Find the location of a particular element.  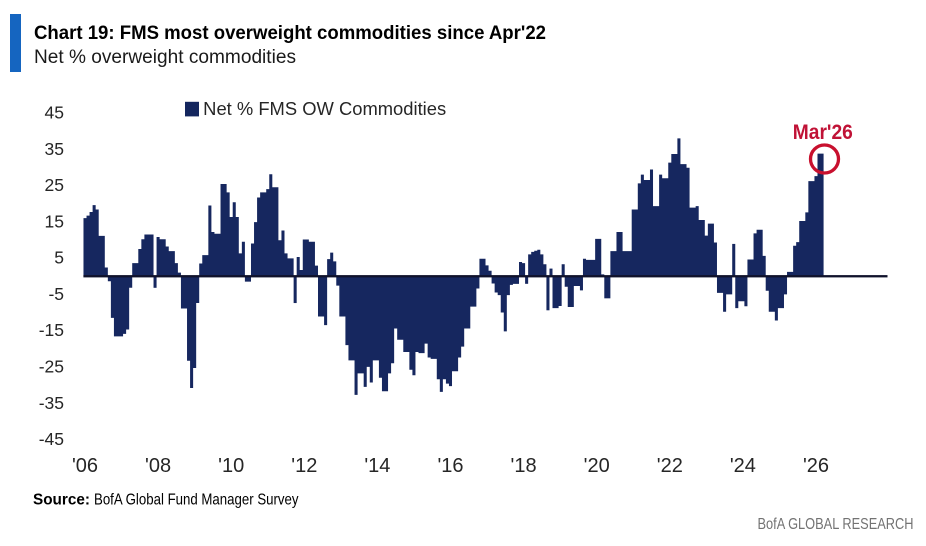

svg-text: '14 is located at coordinates (377, 466).